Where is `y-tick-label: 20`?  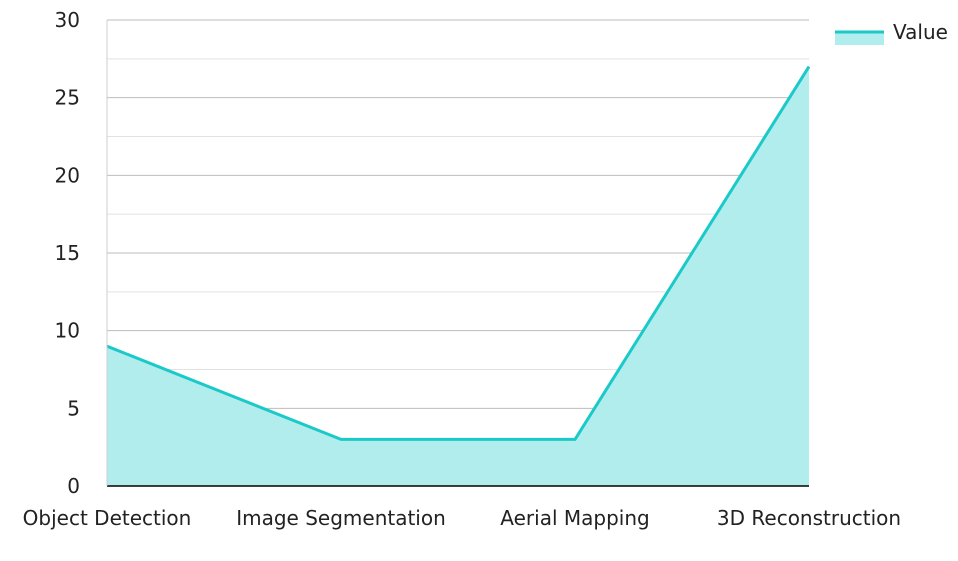 y-tick-label: 20 is located at coordinates (67, 175).